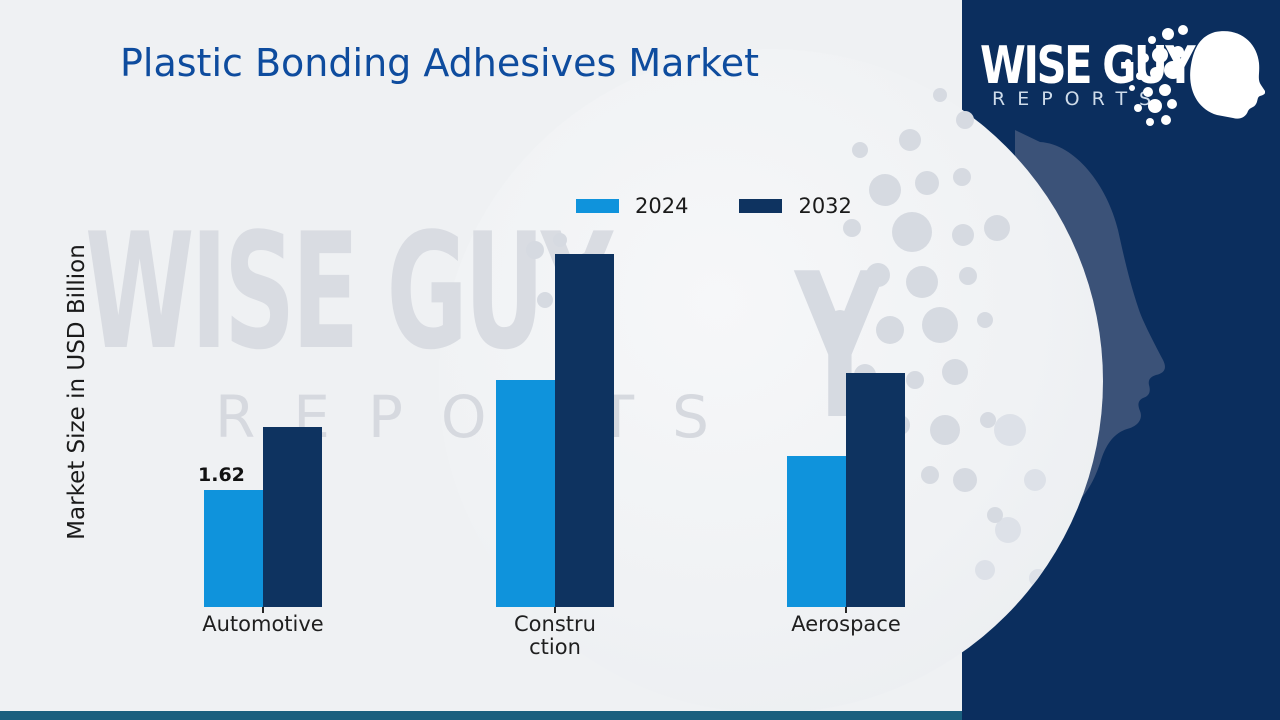  What do you see at coordinates (481, 715) in the screenshot?
I see `bottom-teal-strip` at bounding box center [481, 715].